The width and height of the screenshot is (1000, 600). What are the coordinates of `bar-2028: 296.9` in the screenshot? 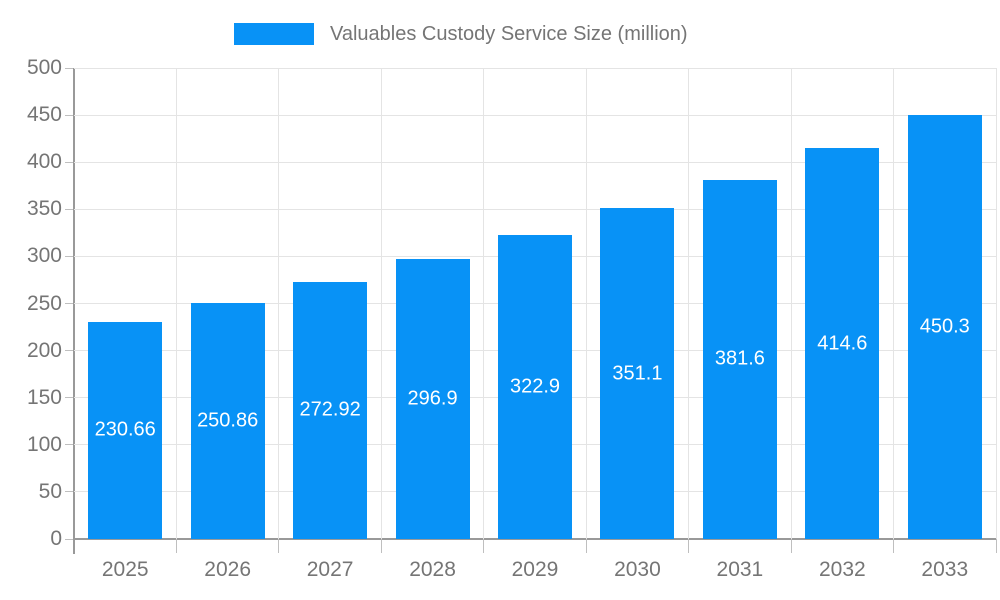 It's located at (432, 399).